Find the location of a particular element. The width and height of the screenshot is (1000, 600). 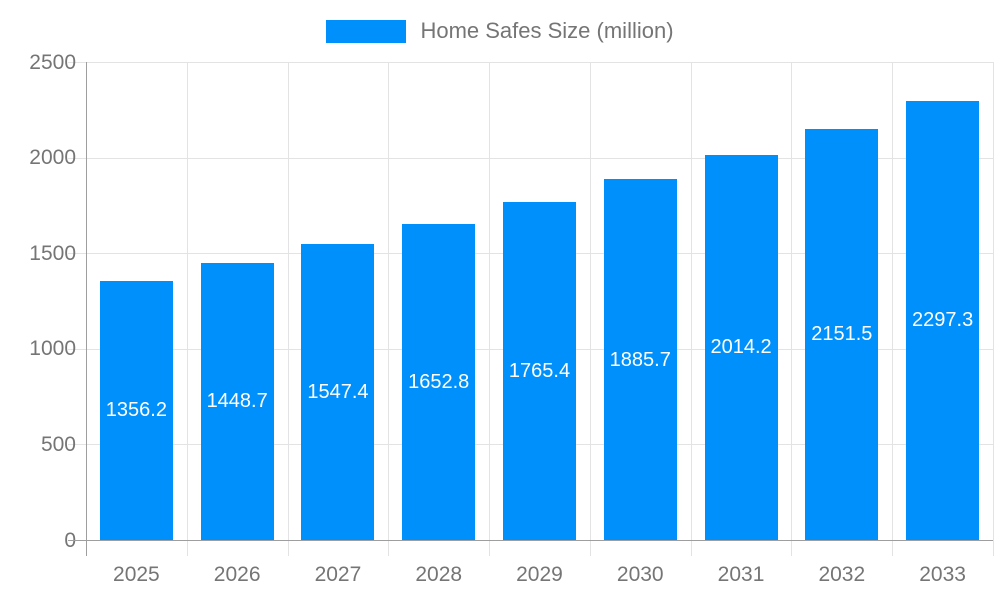

bar-value-label: 2297.3 is located at coordinates (943, 320).